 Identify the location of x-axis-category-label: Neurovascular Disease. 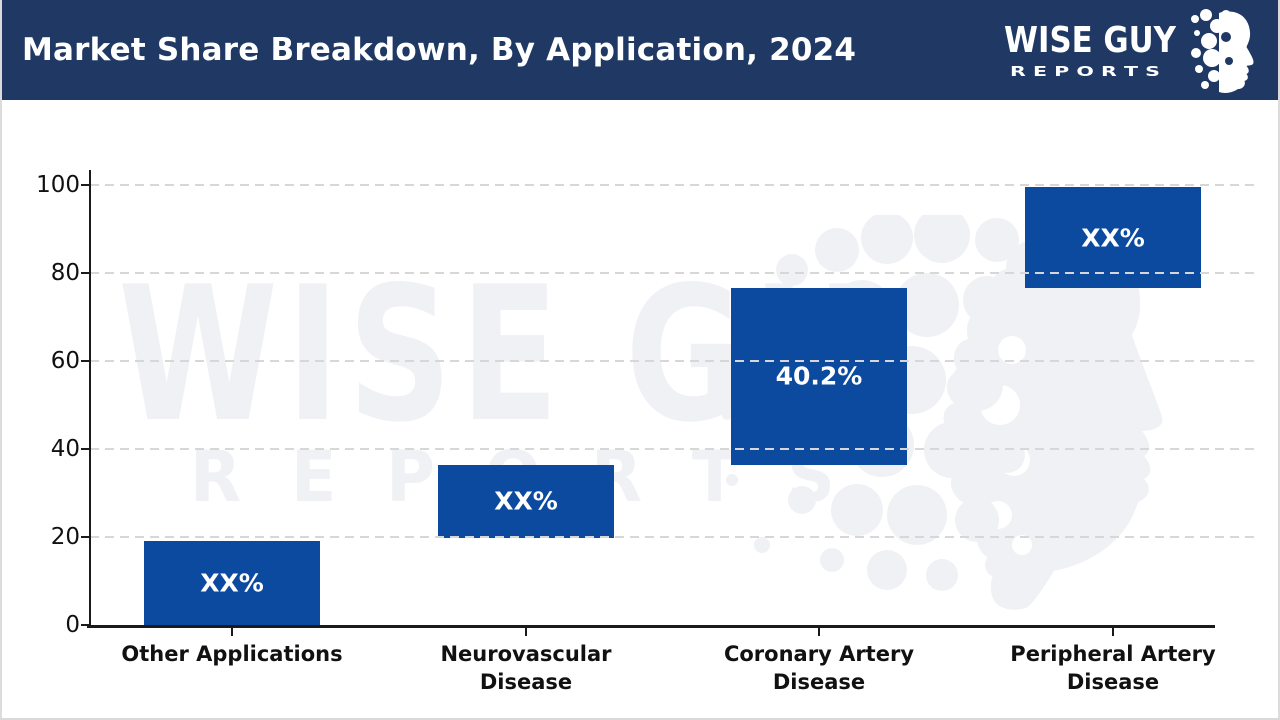
(526, 668).